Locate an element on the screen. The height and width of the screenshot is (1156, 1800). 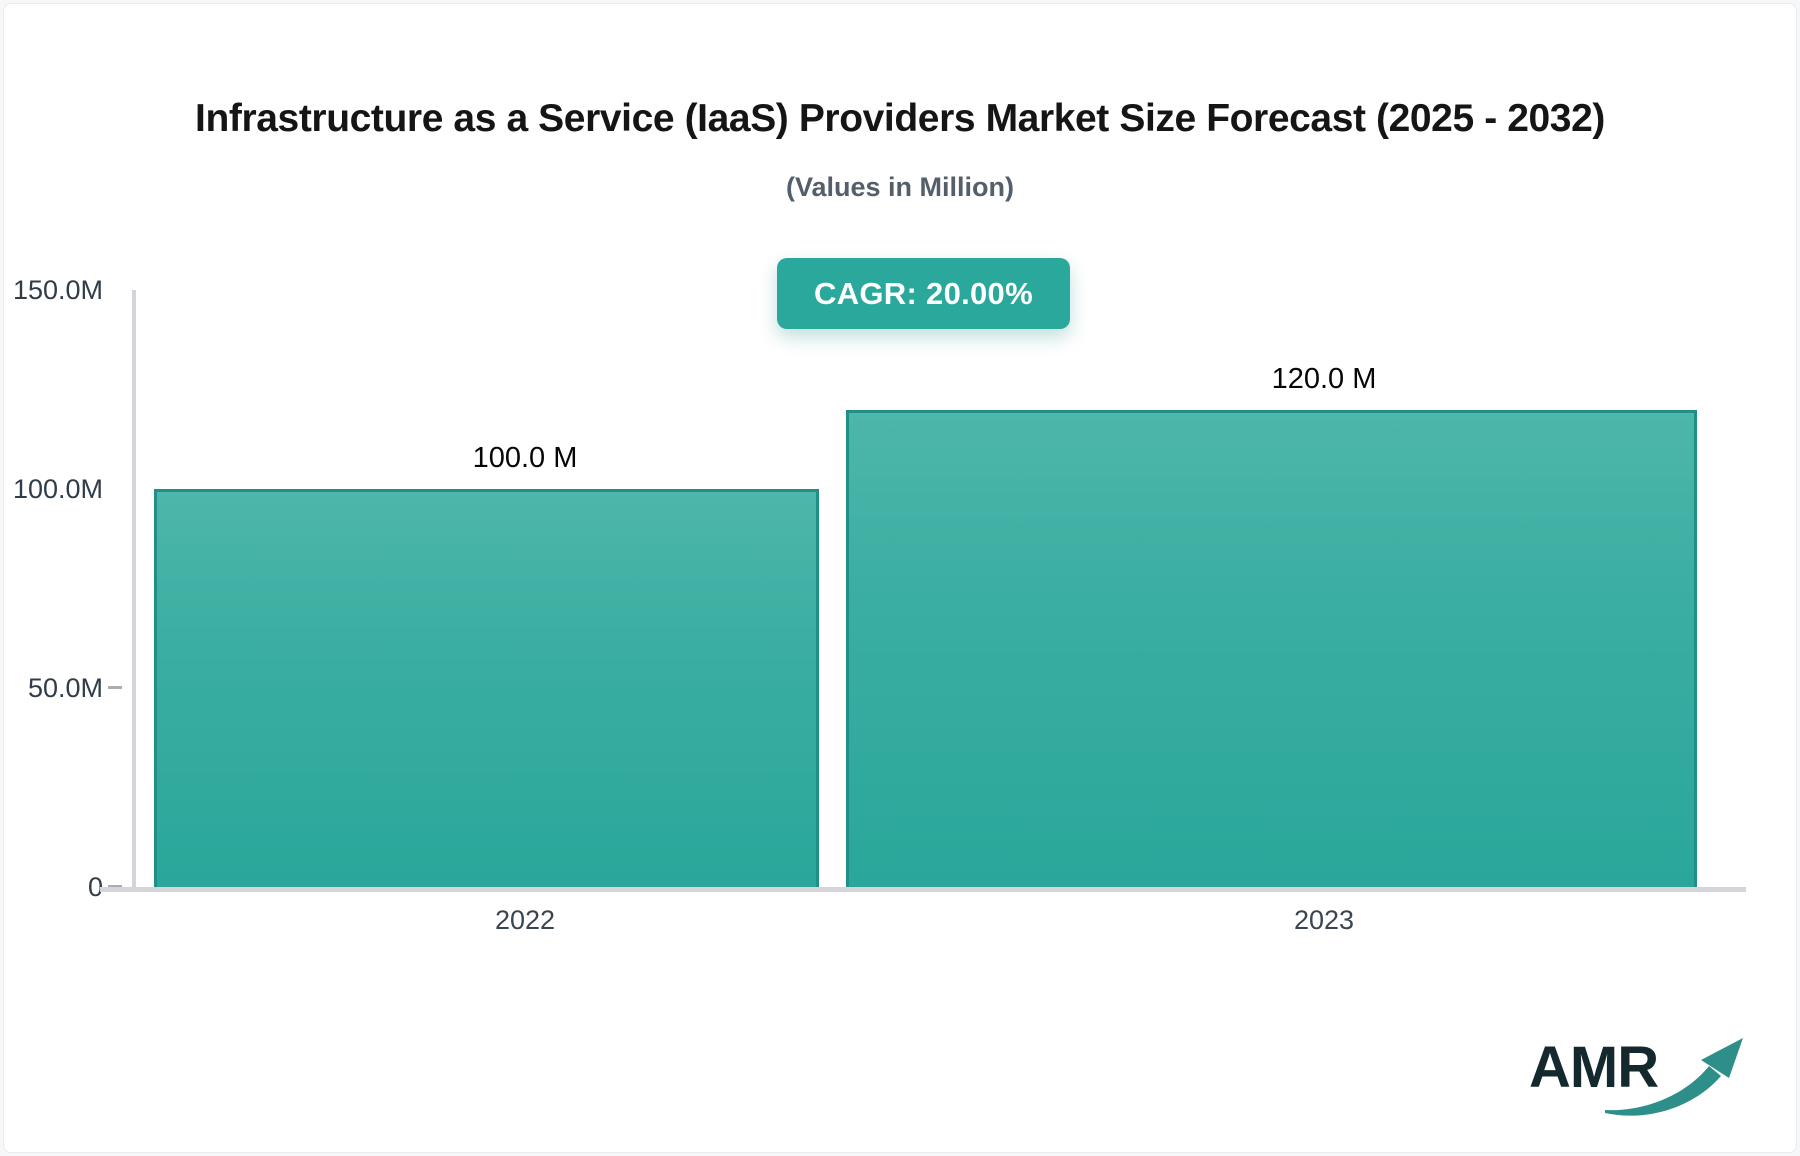
y-axis-label-100m: 100.0M is located at coordinates (57, 489).